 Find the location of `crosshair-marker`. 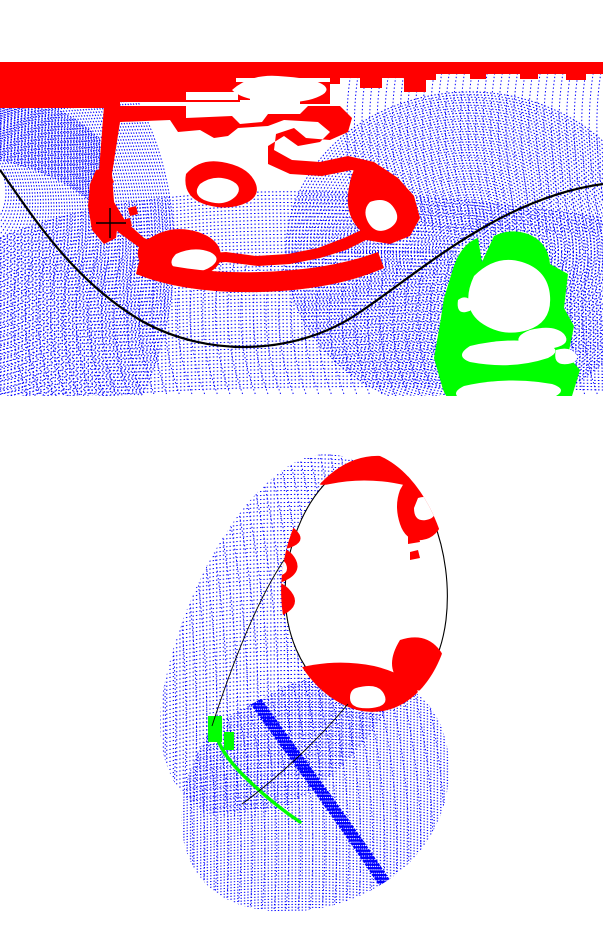

crosshair-marker is located at coordinates (111, 223).